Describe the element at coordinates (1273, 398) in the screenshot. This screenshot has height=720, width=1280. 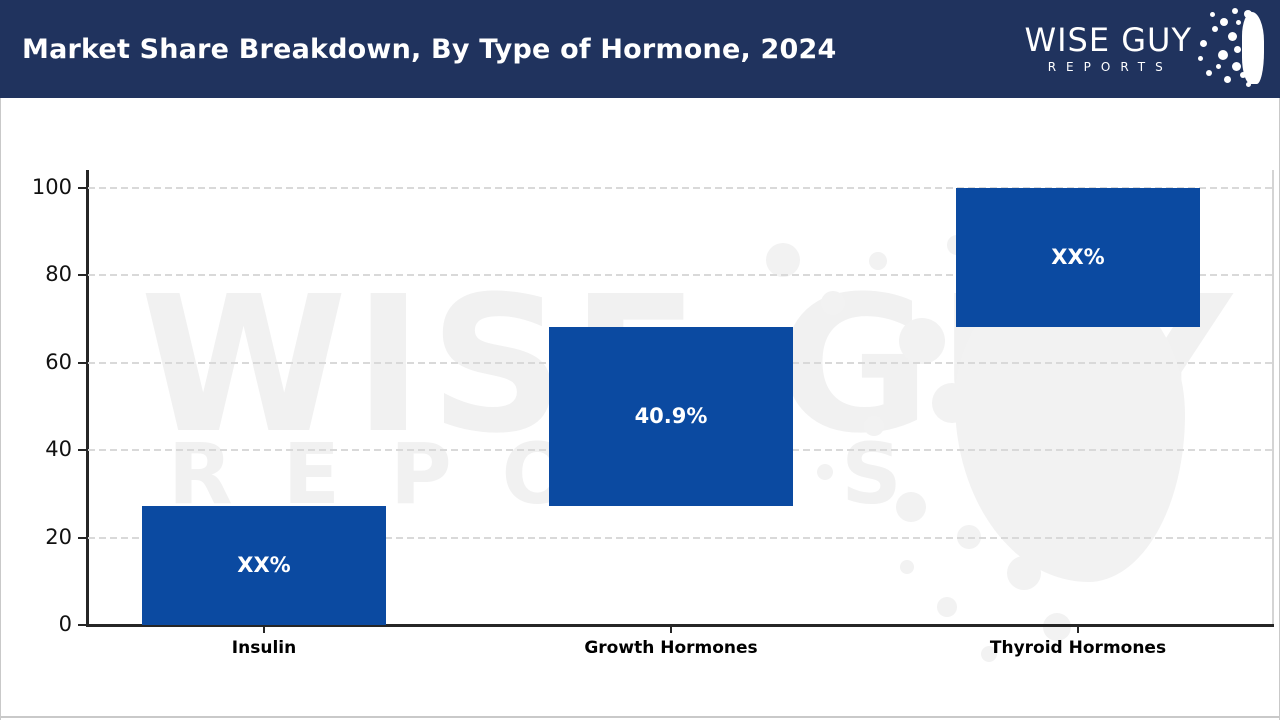
I see `plot-right-spine` at that location.